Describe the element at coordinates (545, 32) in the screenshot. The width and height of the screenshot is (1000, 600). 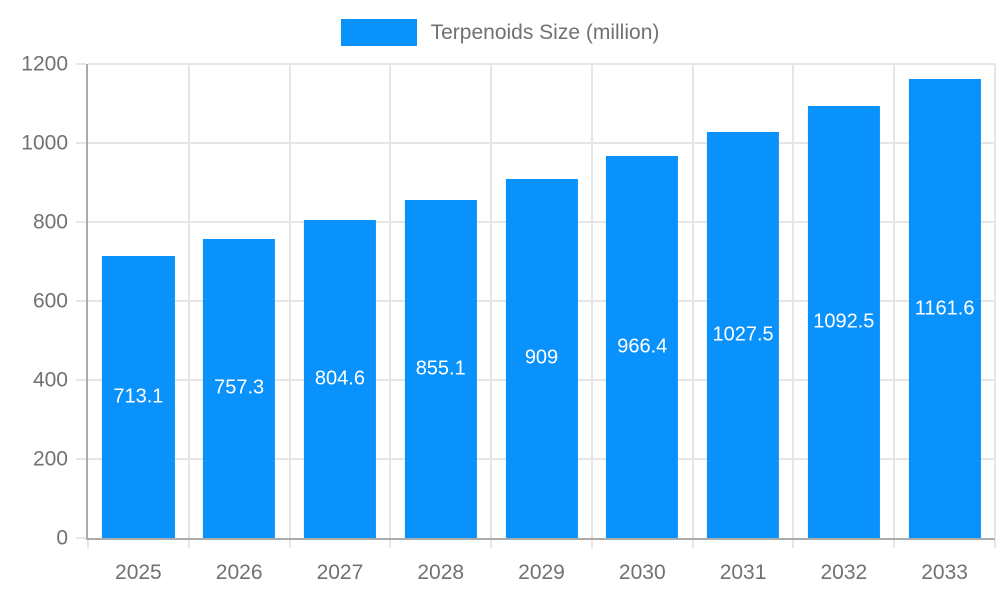
I see `legend-label: Terpenoids Size (million)` at that location.